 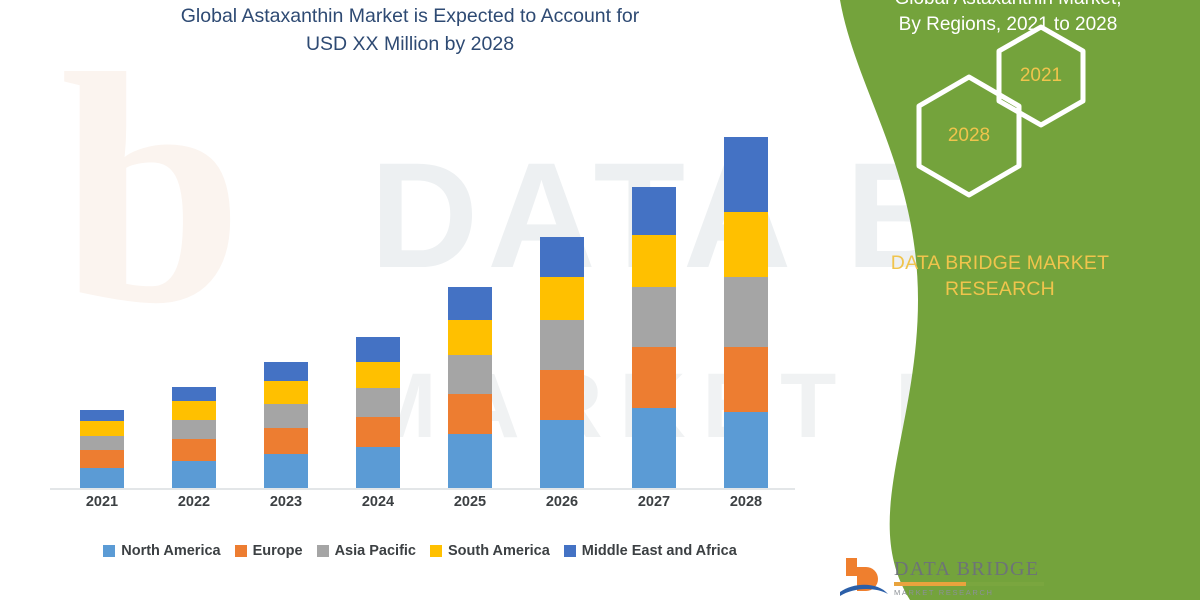 What do you see at coordinates (1008, 24) in the screenshot?
I see `right-panel-title-line-2: By Regions, 2021 to 2028` at bounding box center [1008, 24].